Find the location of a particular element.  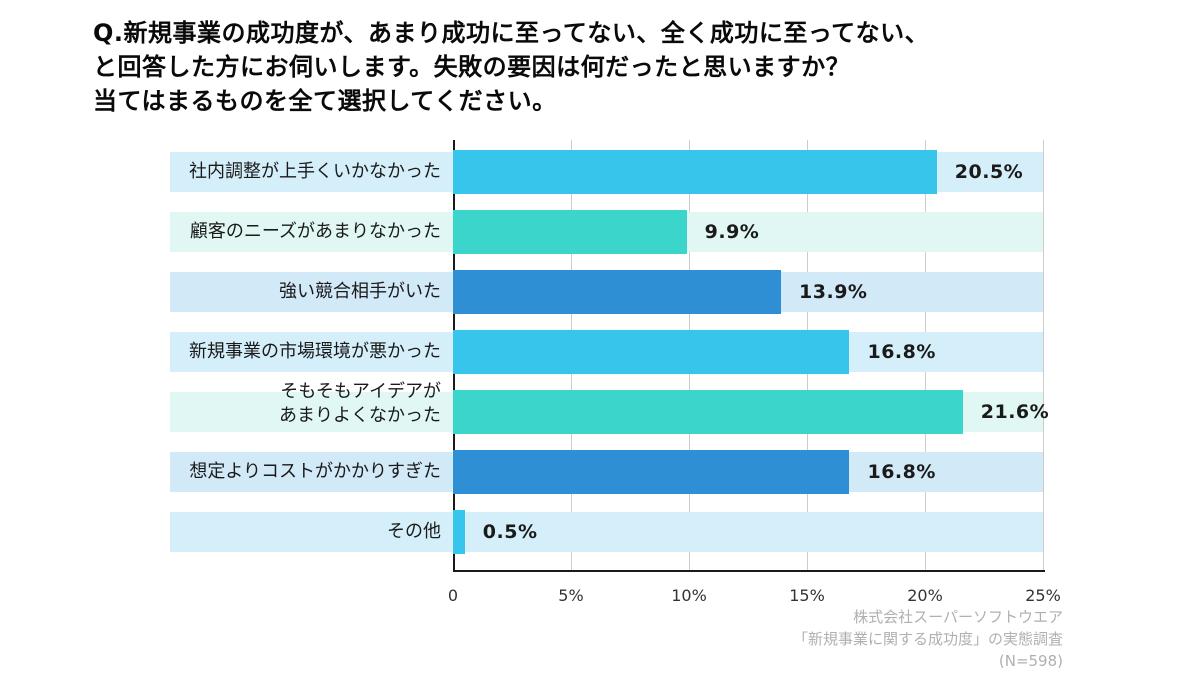

x-tick-label: 20% is located at coordinates (925, 595).